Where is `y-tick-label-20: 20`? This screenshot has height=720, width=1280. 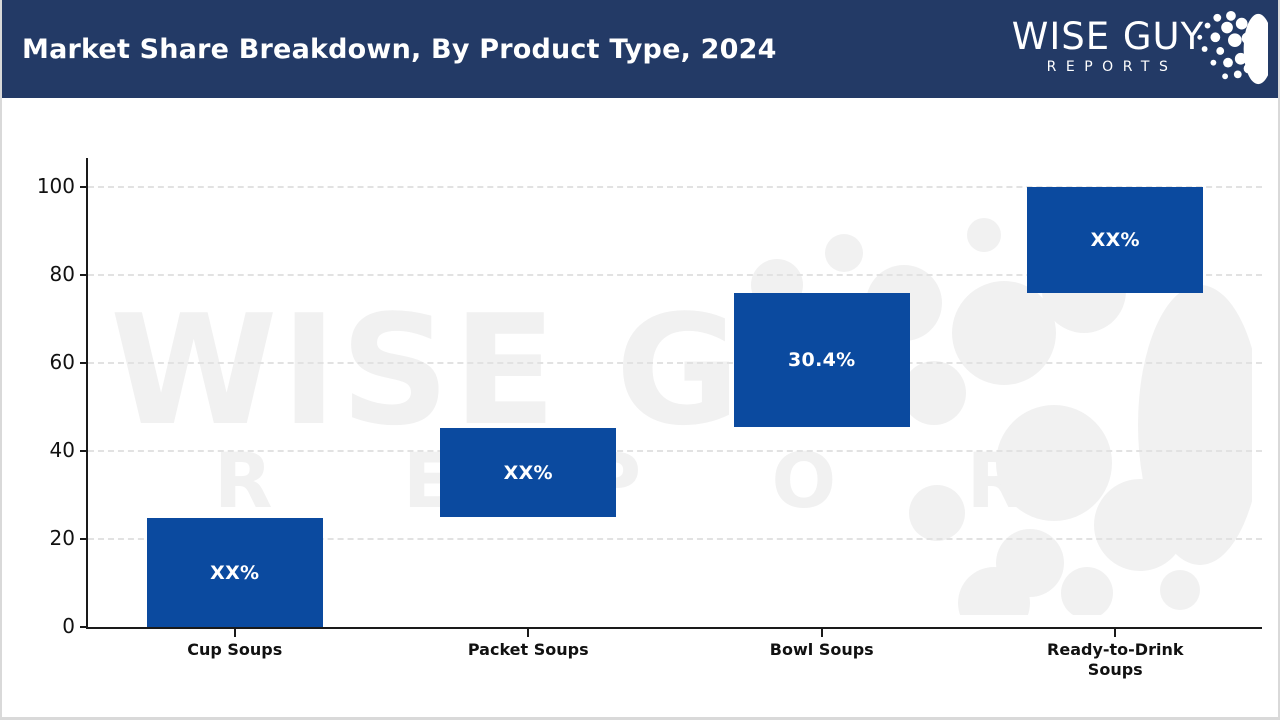 y-tick-label-20: 20 is located at coordinates (62, 538).